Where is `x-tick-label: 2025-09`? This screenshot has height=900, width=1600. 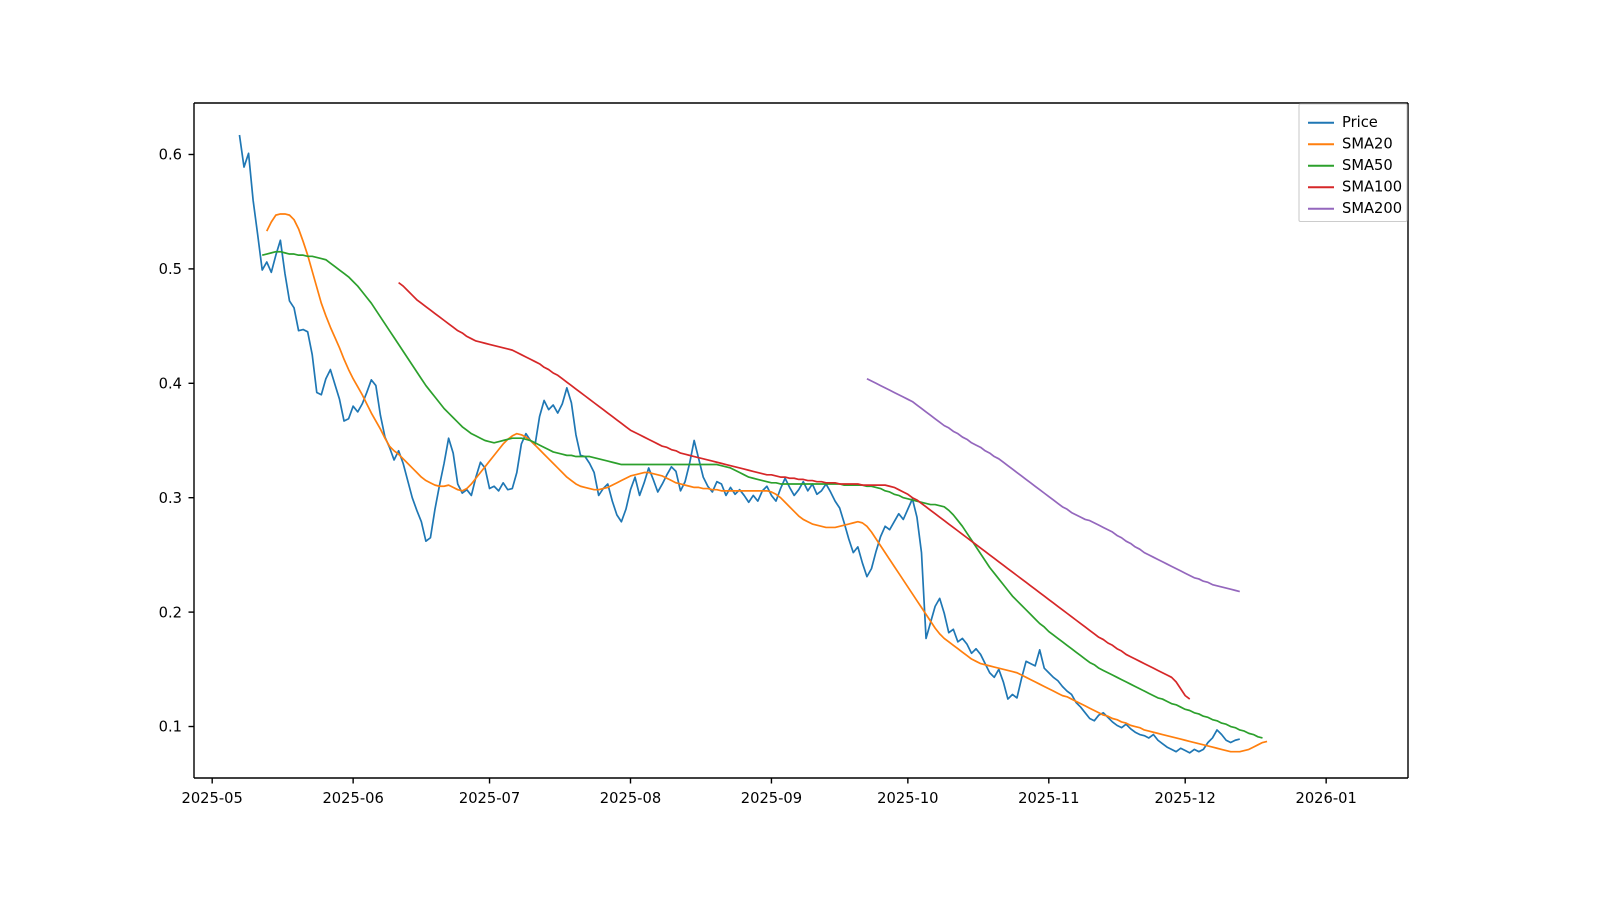 x-tick-label: 2025-09 is located at coordinates (771, 798).